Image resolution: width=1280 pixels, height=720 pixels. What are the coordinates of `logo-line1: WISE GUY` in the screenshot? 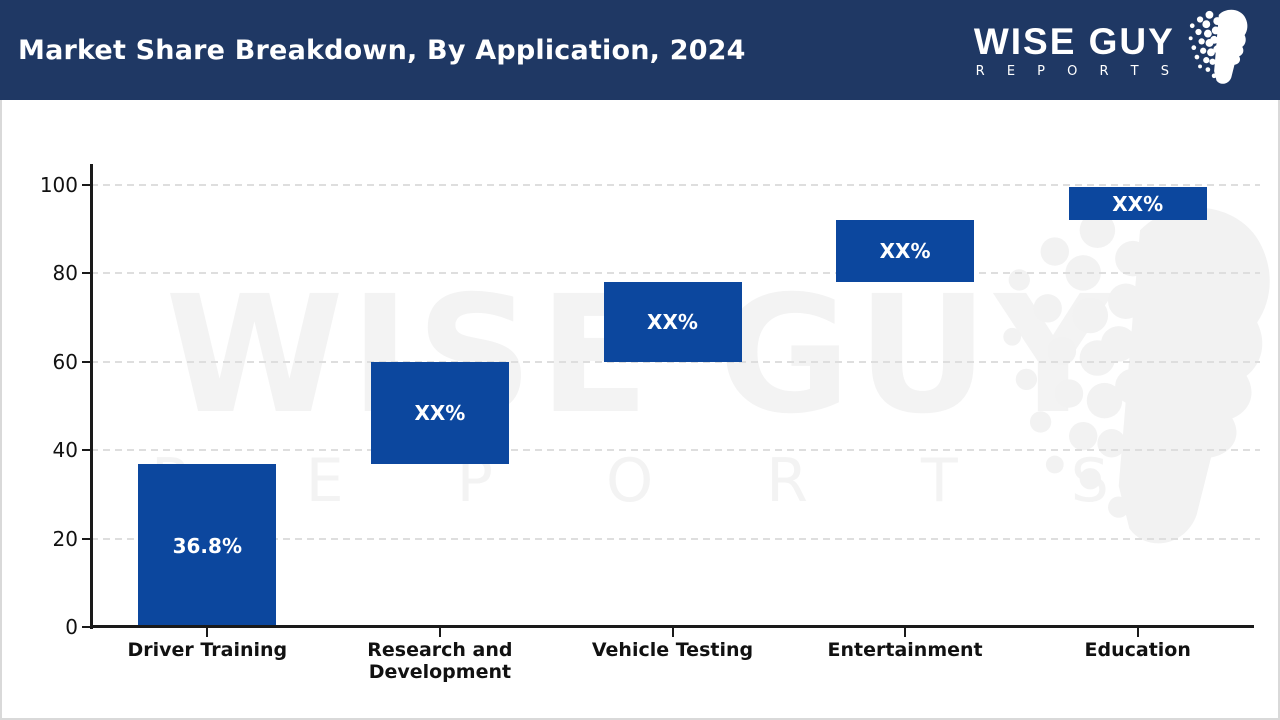 It's located at (1074, 41).